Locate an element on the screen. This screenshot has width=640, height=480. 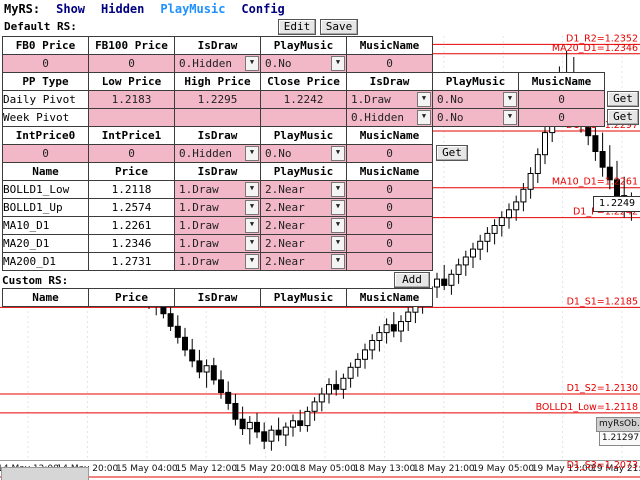
svg-text: D1_S2=1.2130 is located at coordinates (602, 388).